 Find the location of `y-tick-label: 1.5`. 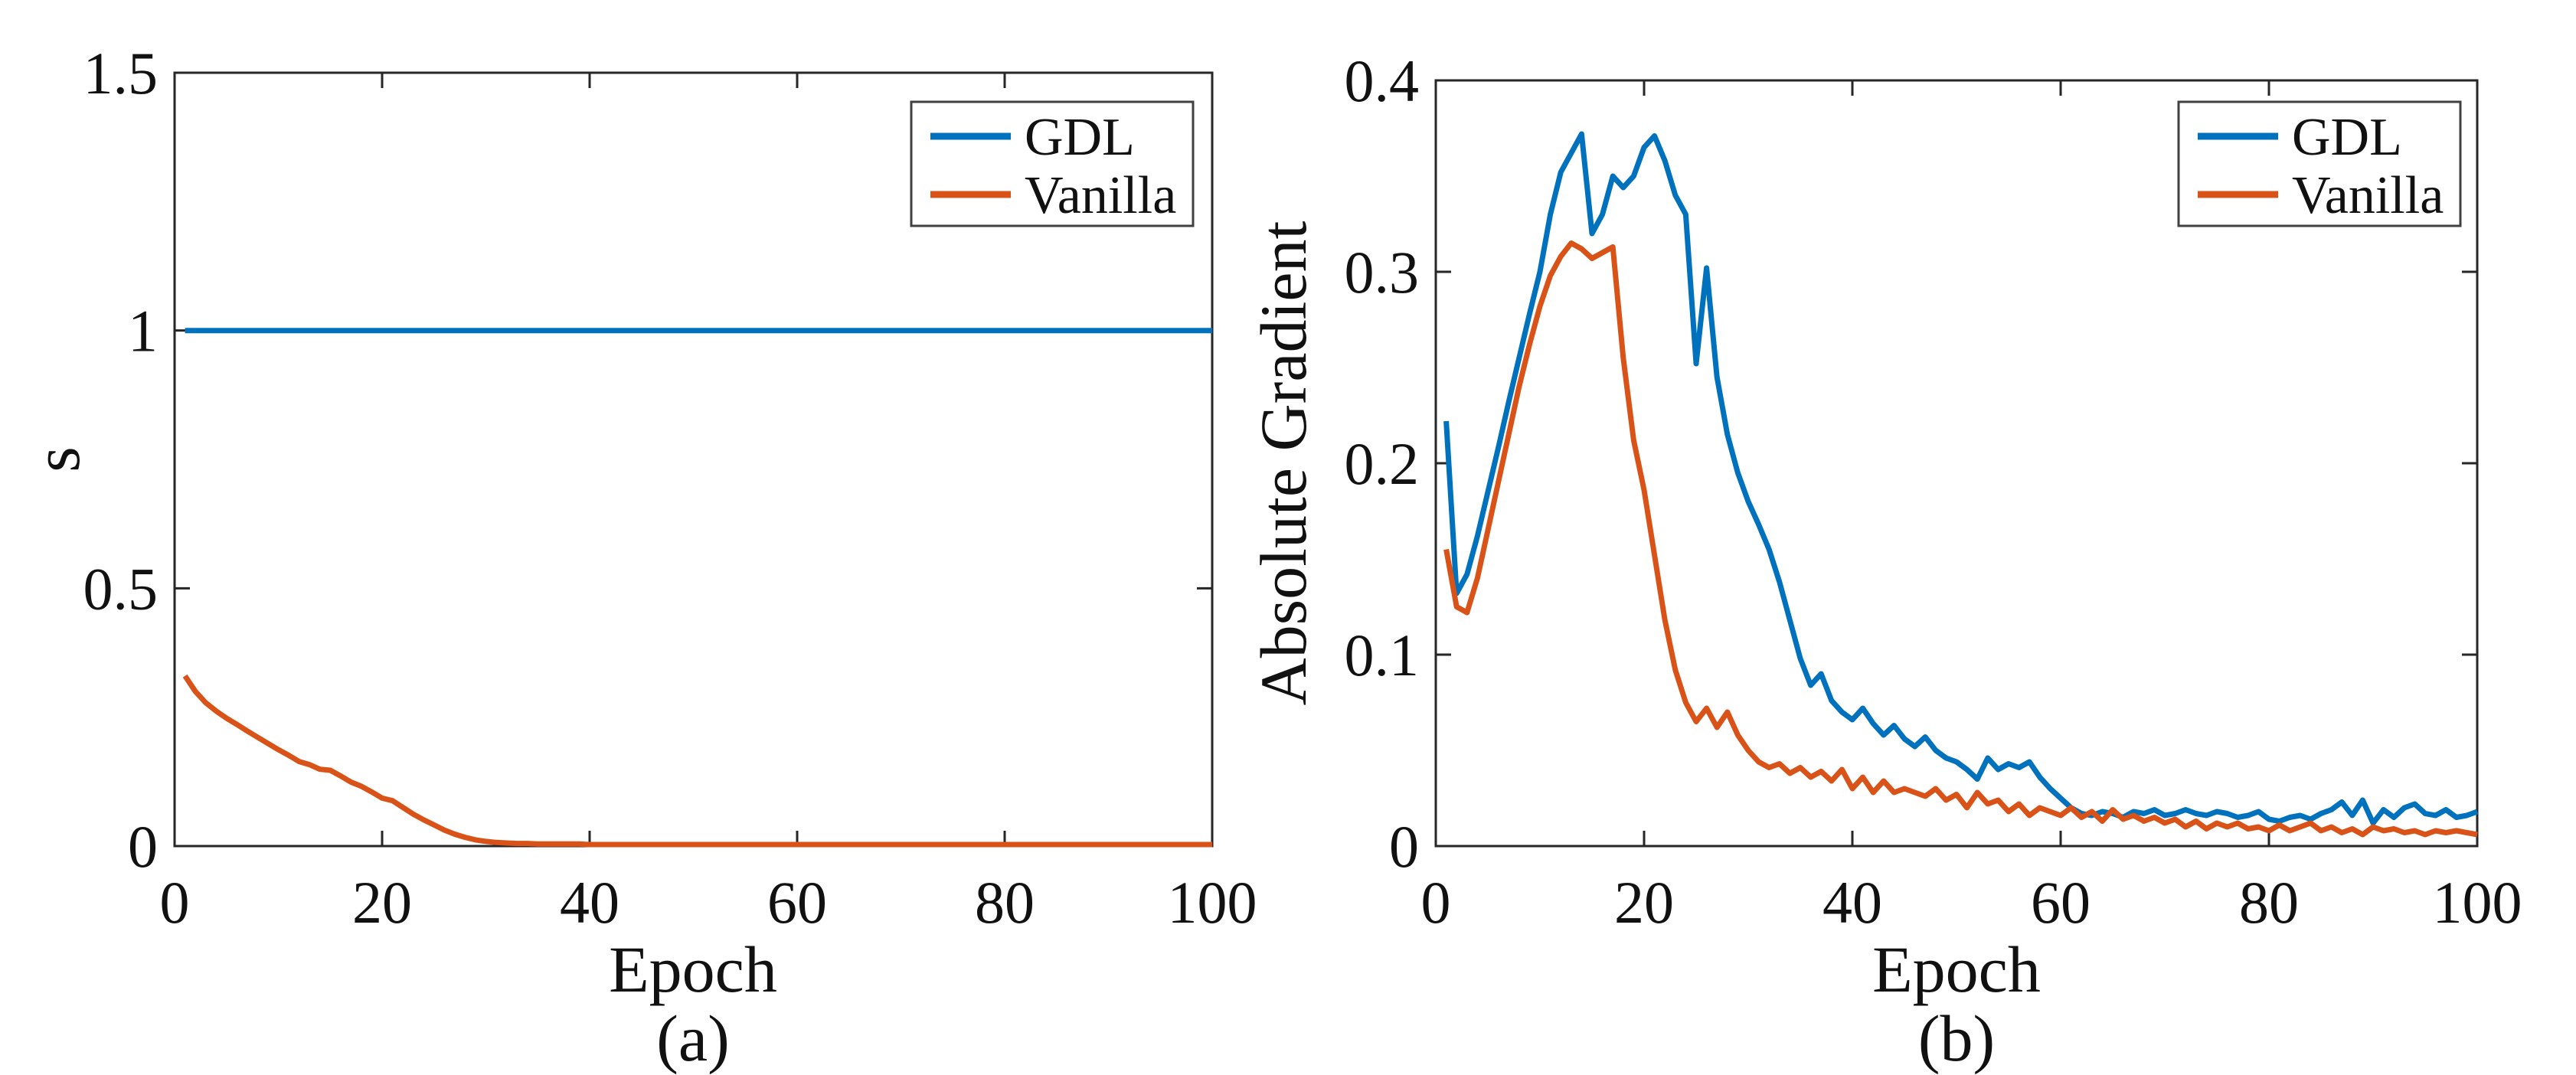

y-tick-label: 1.5 is located at coordinates (121, 73).